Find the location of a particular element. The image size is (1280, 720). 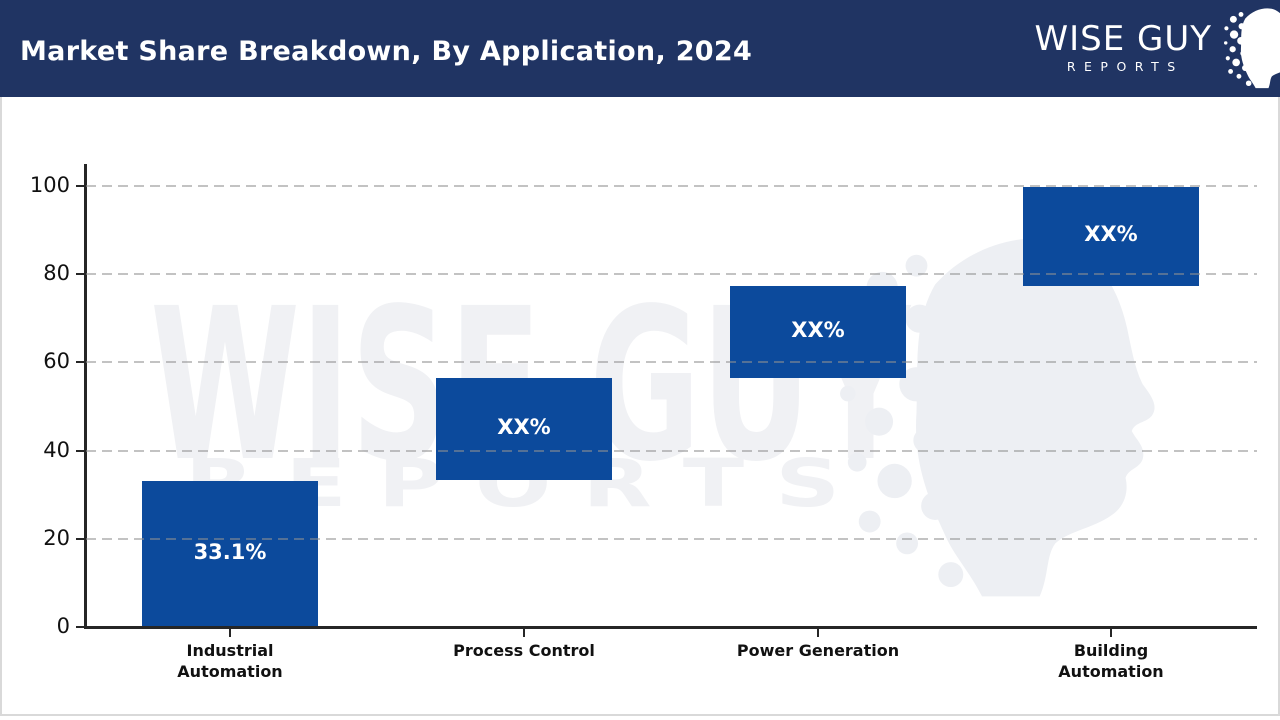

bar-value-label-building-automation: XX% is located at coordinates (1111, 234).